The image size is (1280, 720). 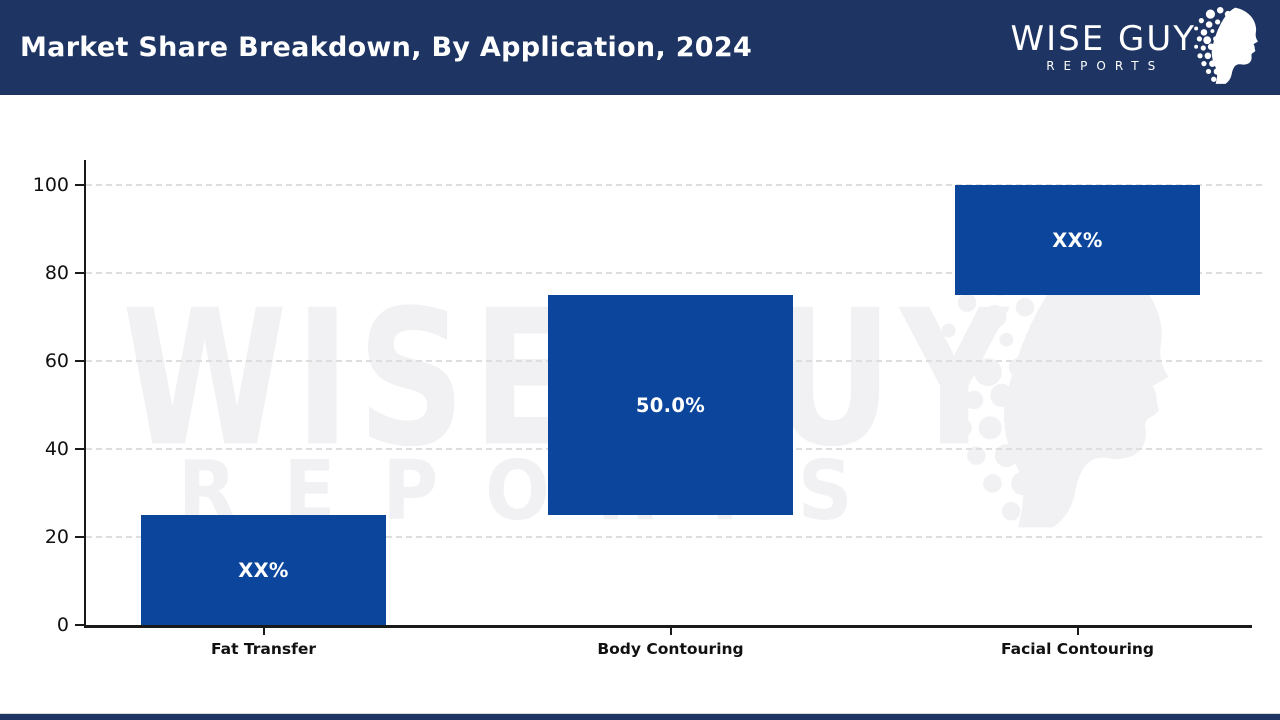 What do you see at coordinates (1226, 45) in the screenshot?
I see `logo-face-icon` at bounding box center [1226, 45].